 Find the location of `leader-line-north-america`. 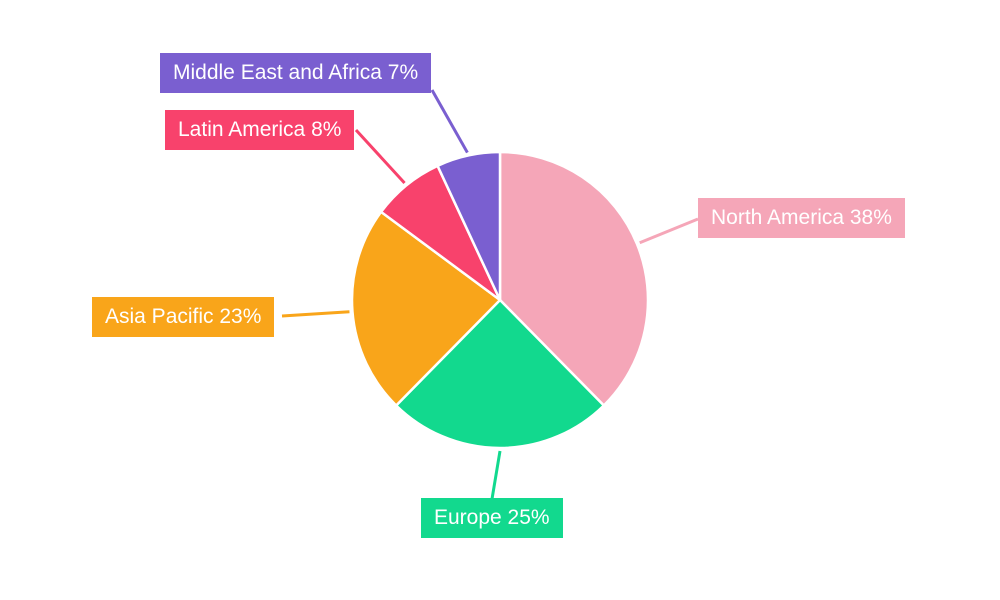

leader-line-north-america is located at coordinates (669, 231).